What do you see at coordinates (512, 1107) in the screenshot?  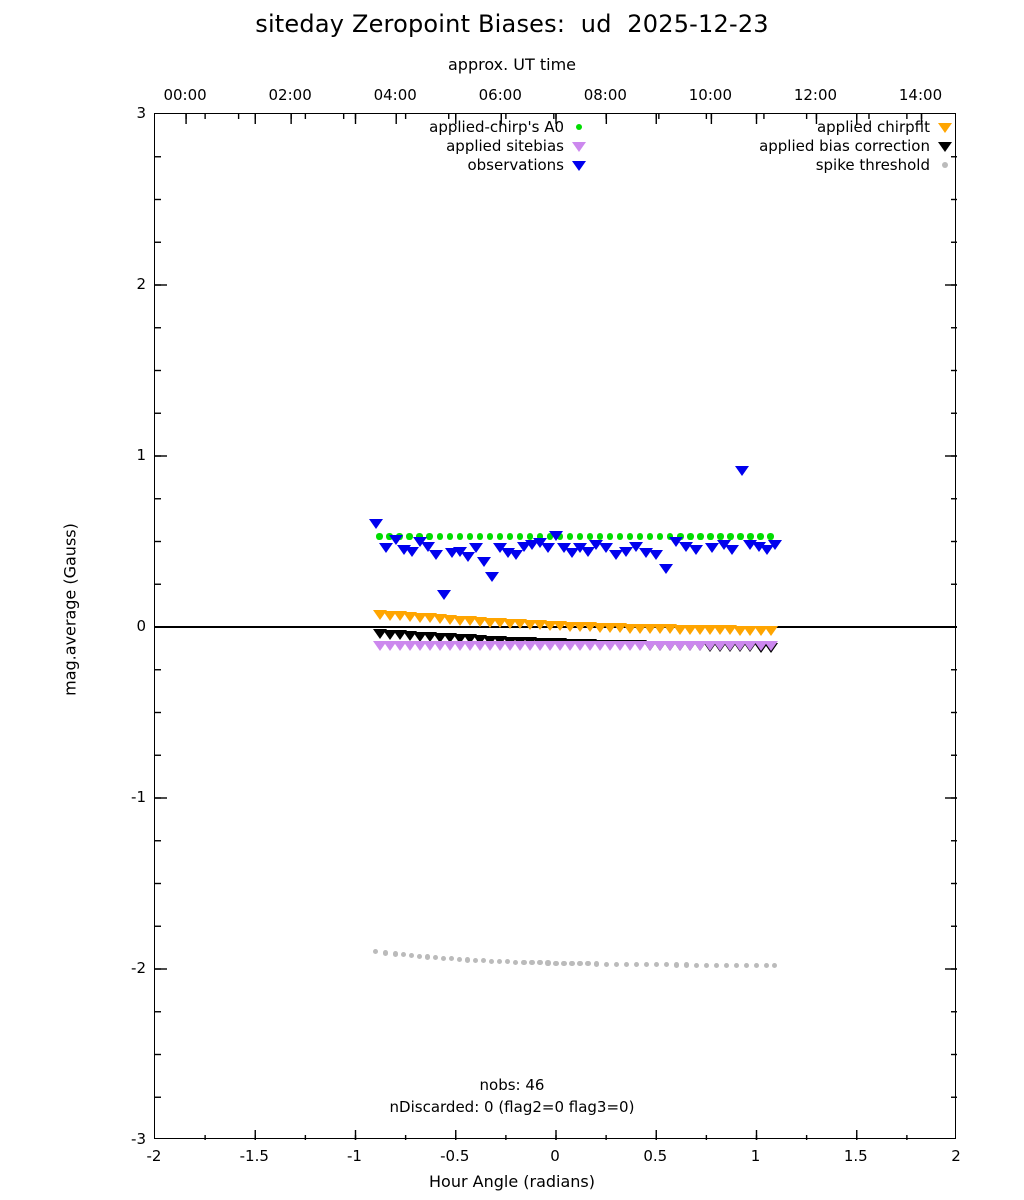 I see `note-discarded: nDiscarded: 0 (flag2=0 flag3=0)` at bounding box center [512, 1107].